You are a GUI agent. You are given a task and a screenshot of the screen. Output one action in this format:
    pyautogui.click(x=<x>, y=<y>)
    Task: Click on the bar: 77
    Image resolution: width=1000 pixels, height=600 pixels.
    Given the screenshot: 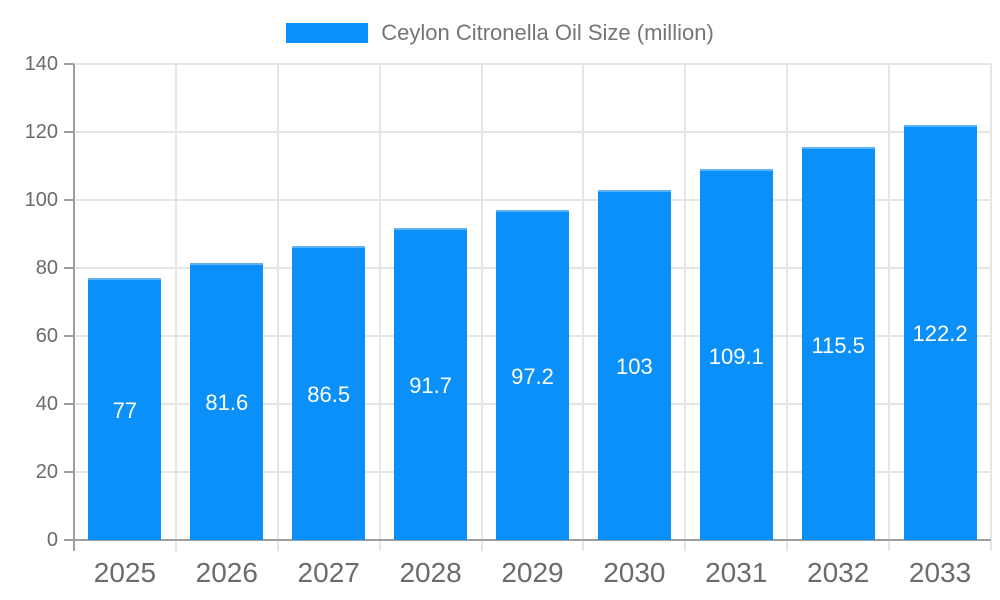 What is the action you would take?
    pyautogui.click(x=125, y=409)
    